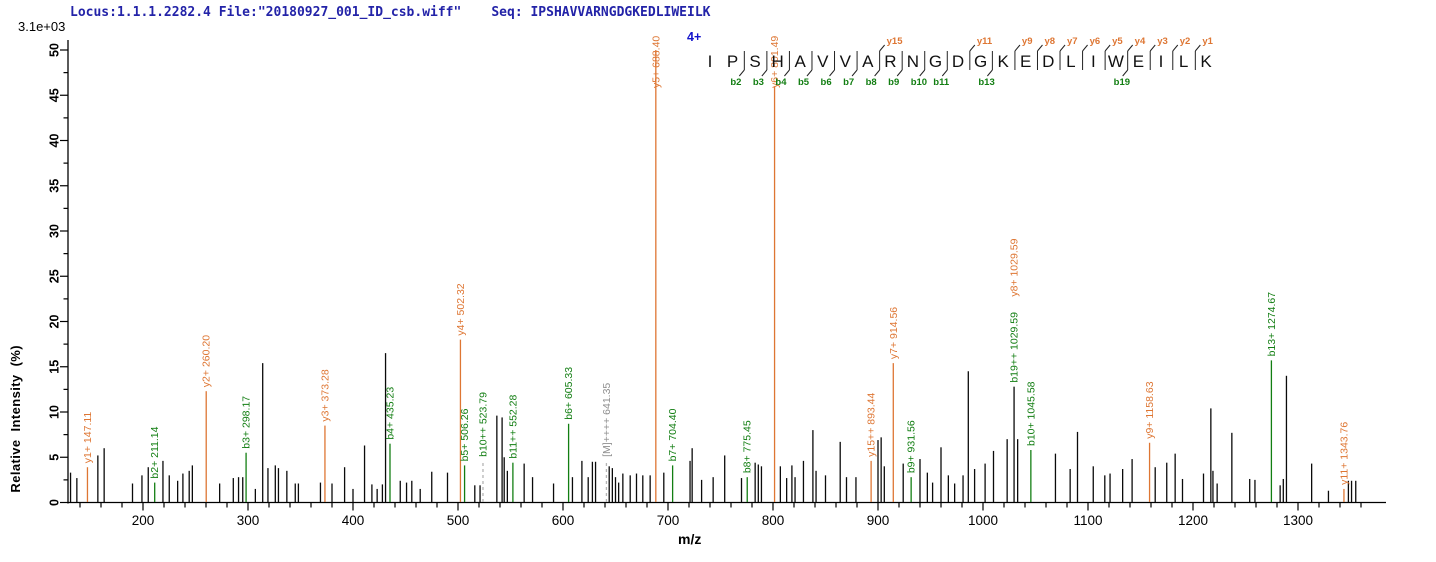  I want to click on y-ion-label: y9, so click(1027, 41).